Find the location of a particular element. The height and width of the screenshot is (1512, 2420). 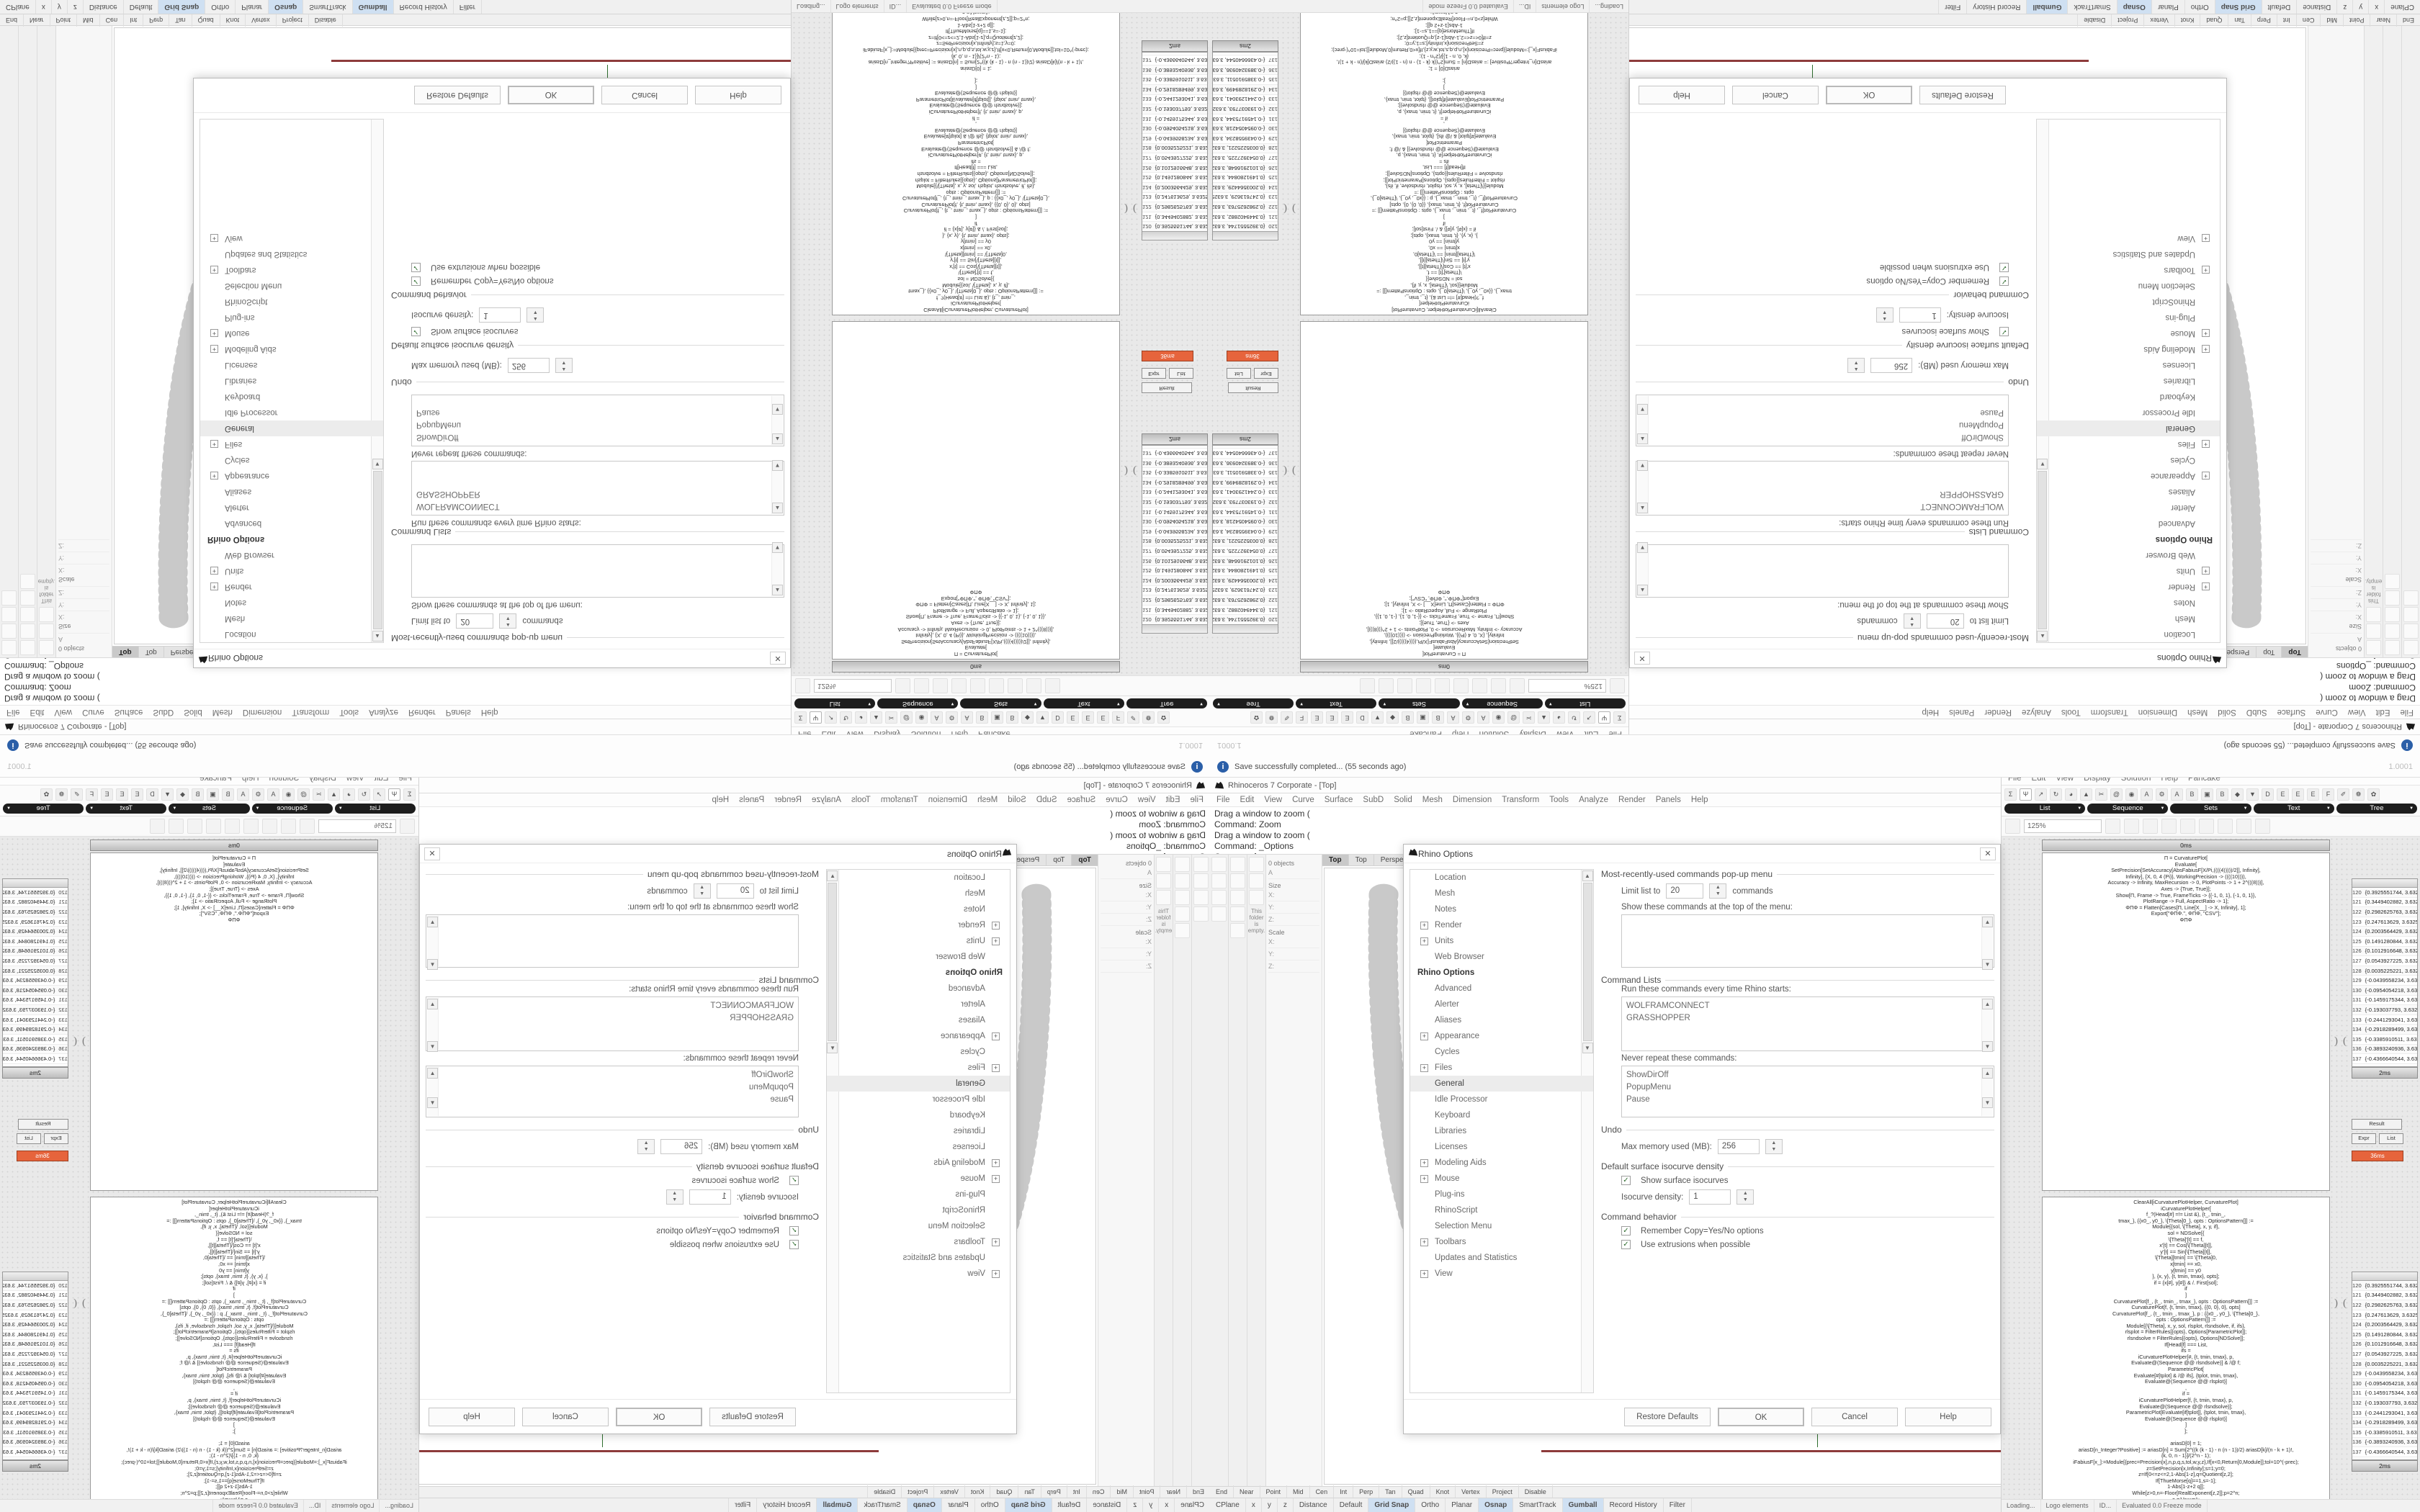

save-icon is located at coordinates (1617, 685).